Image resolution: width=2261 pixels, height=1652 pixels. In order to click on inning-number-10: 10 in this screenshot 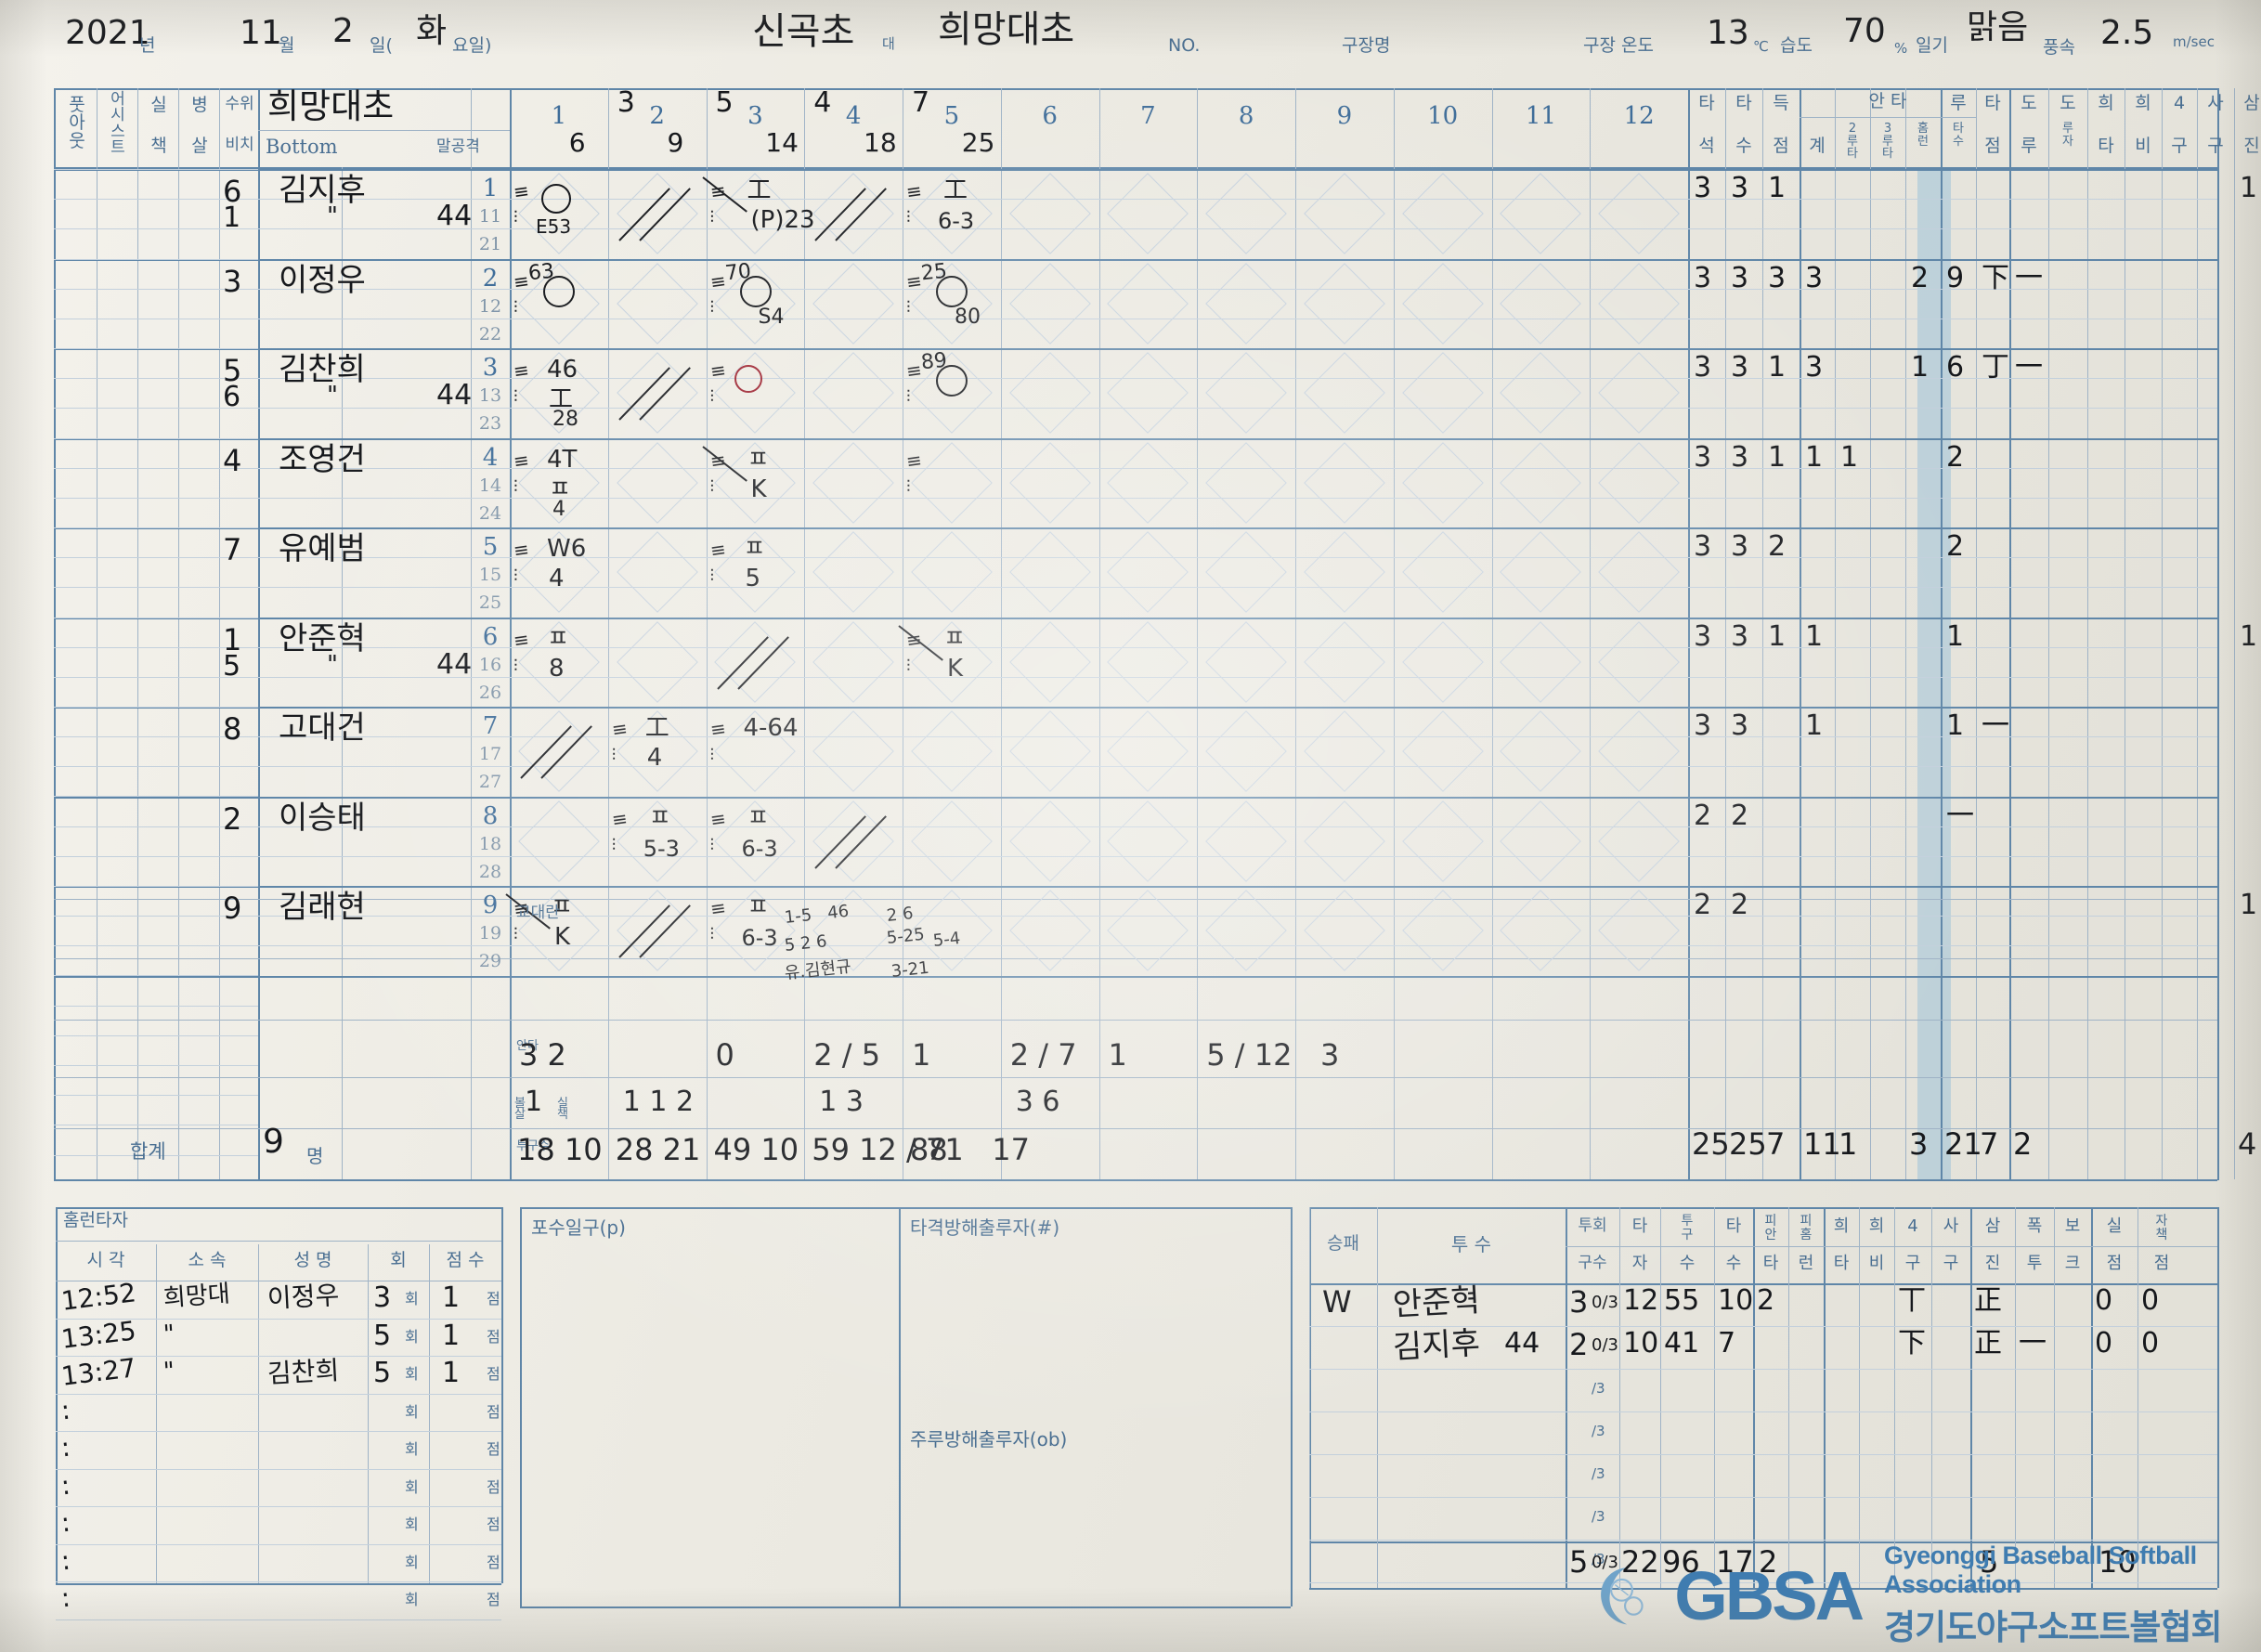, I will do `click(1443, 116)`.